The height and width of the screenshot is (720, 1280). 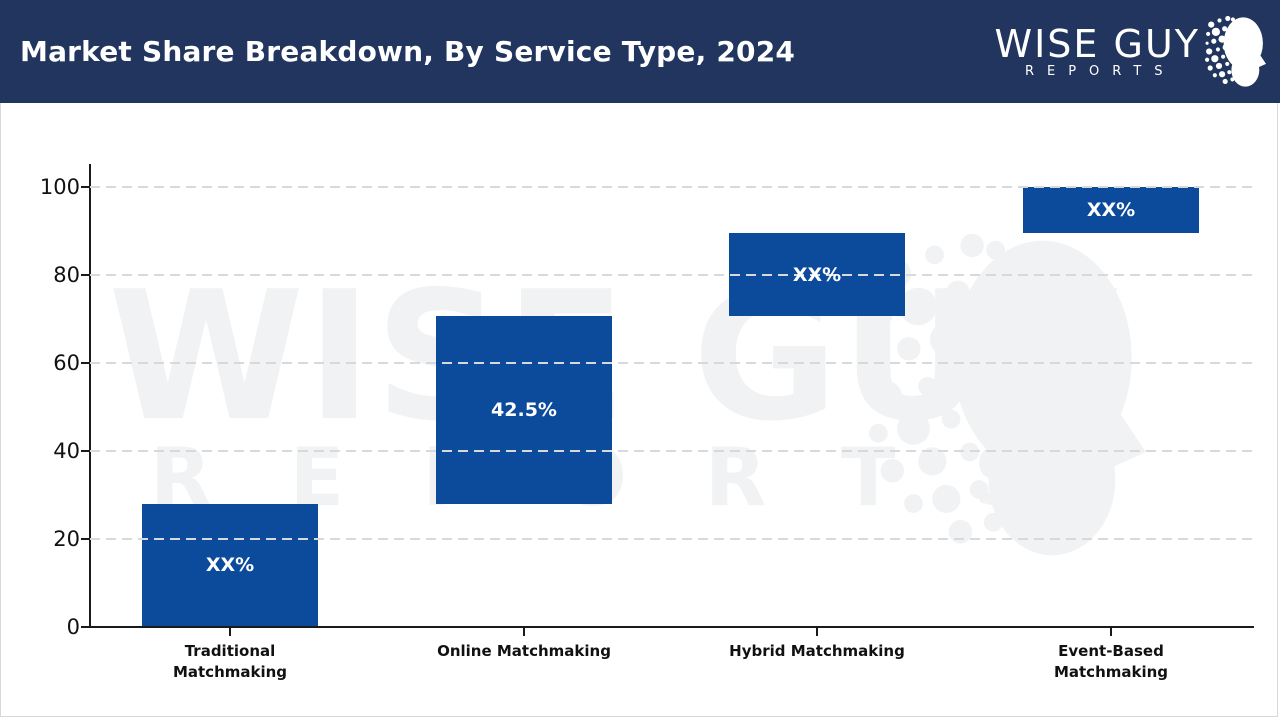 I want to click on brand-text: WISE GUY REPORTS, so click(x=1097, y=52).